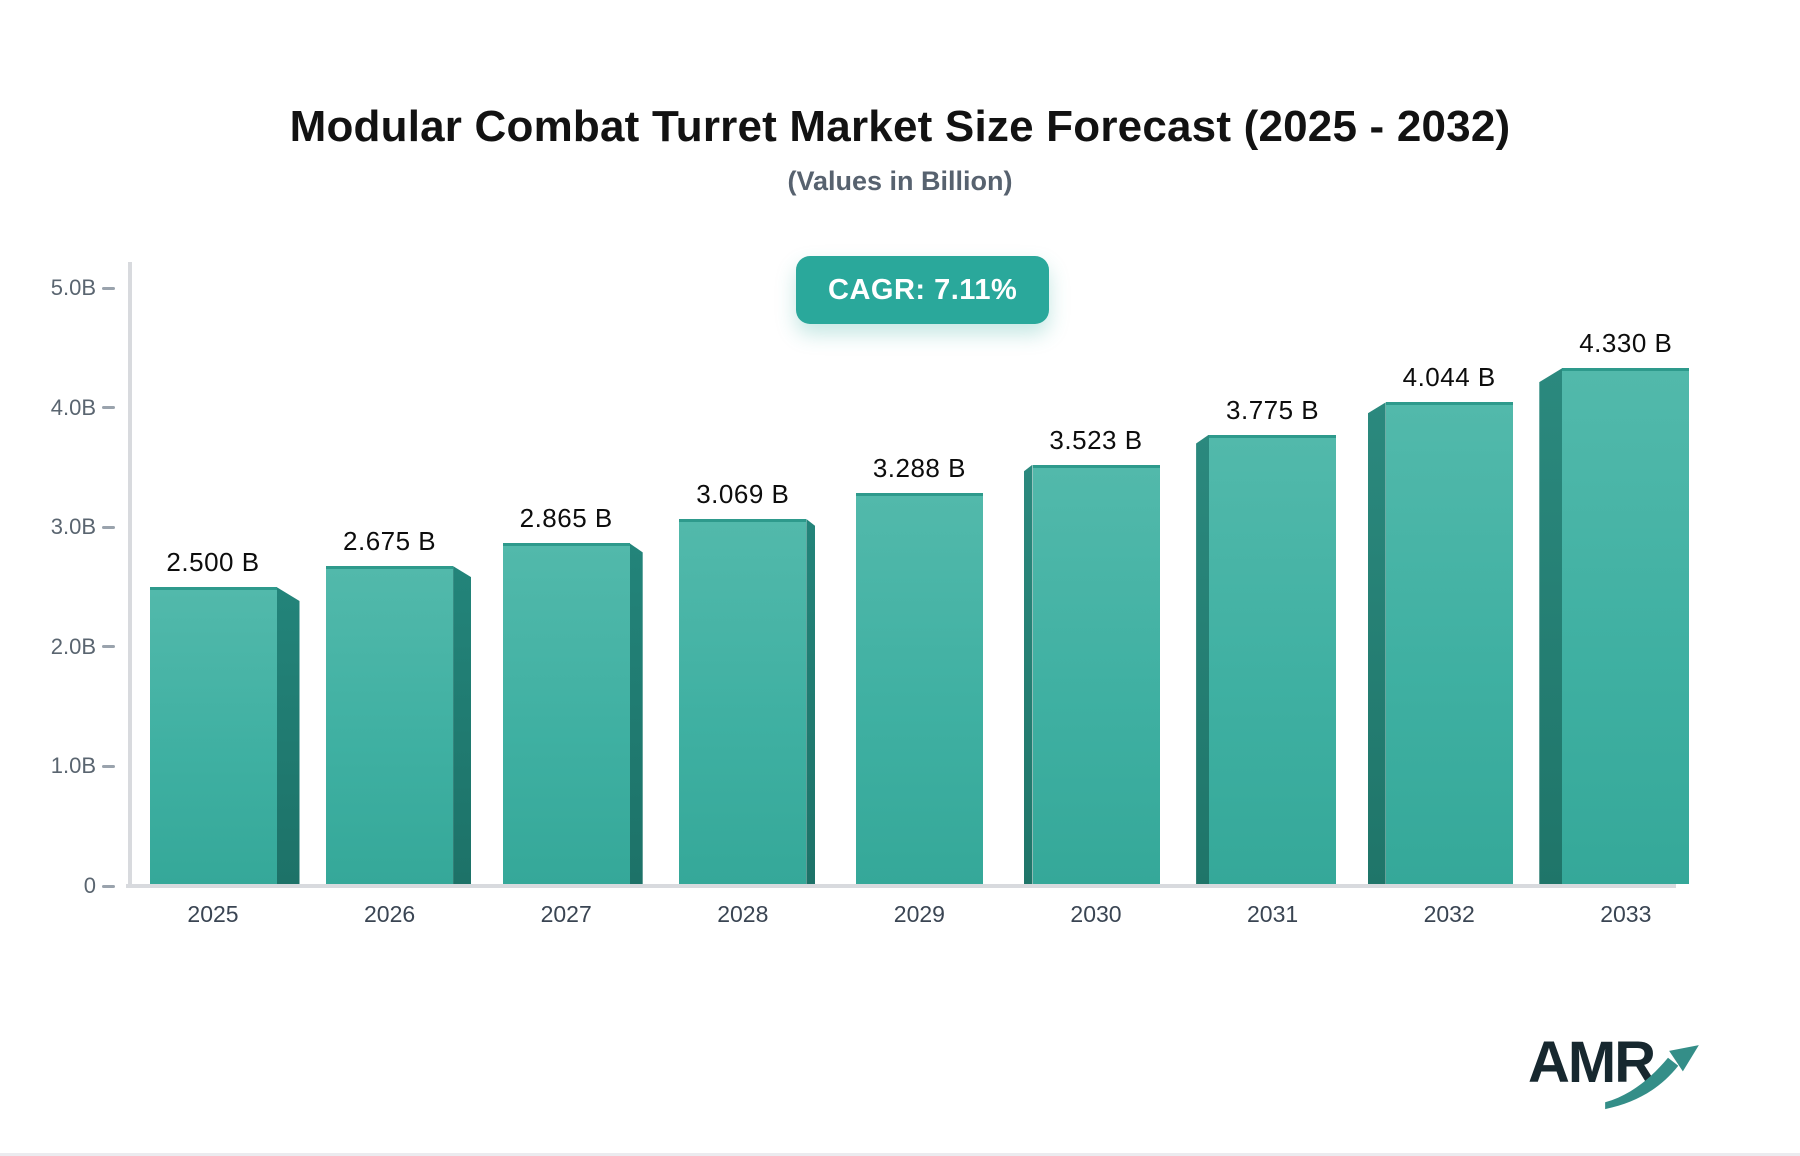  Describe the element at coordinates (919, 914) in the screenshot. I see `x-axis-label: 2029` at that location.